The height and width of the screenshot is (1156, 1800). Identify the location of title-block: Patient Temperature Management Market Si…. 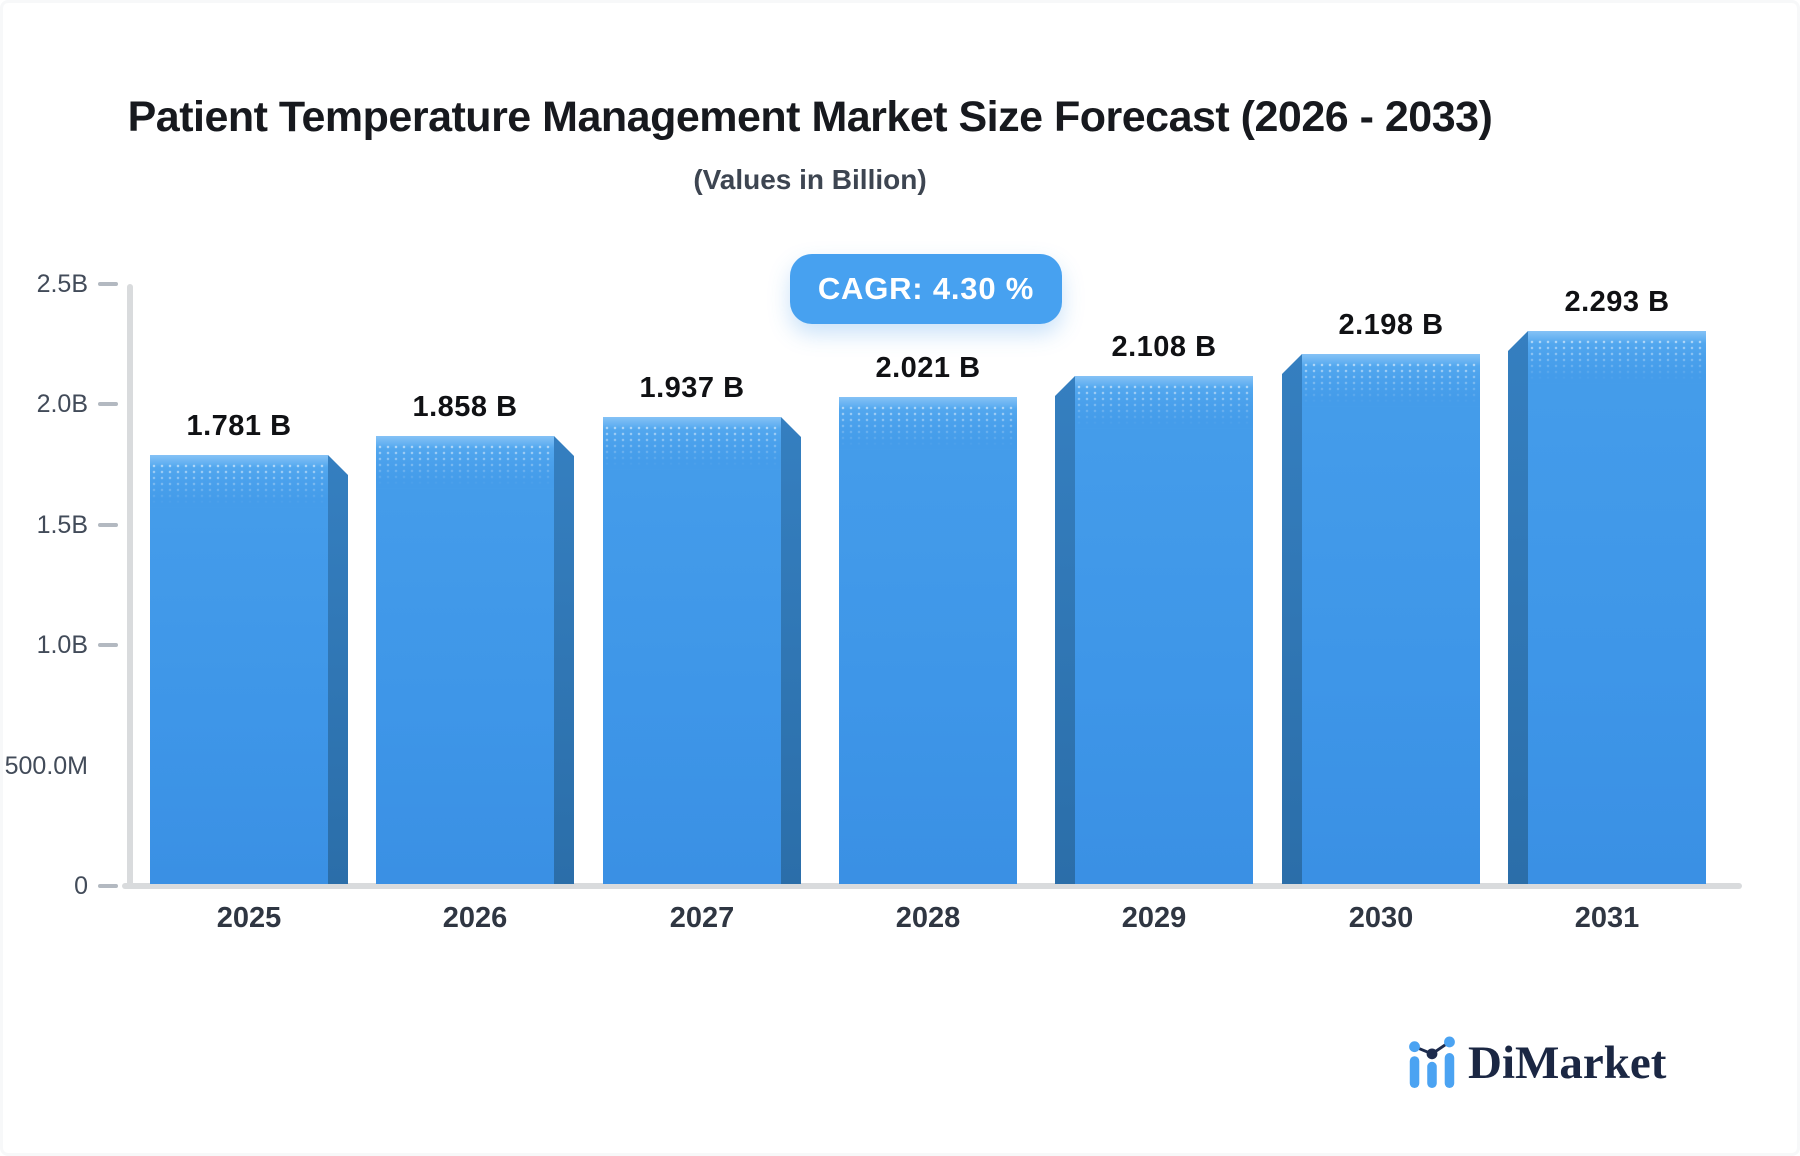
(810, 144).